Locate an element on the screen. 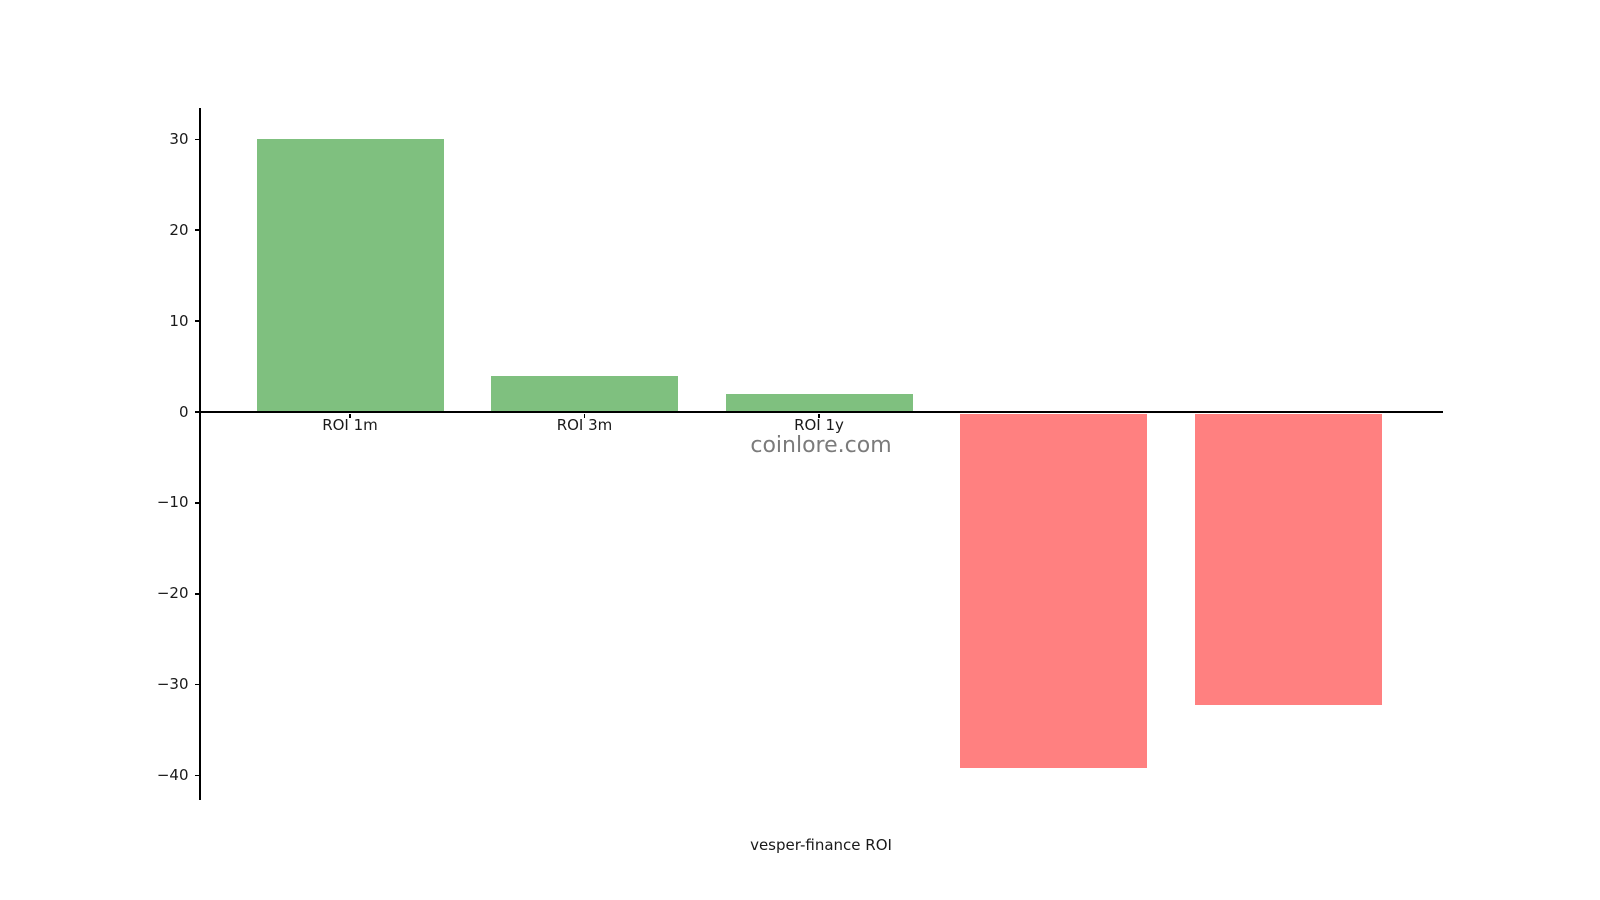  x-axis-zero-line is located at coordinates (821, 412).